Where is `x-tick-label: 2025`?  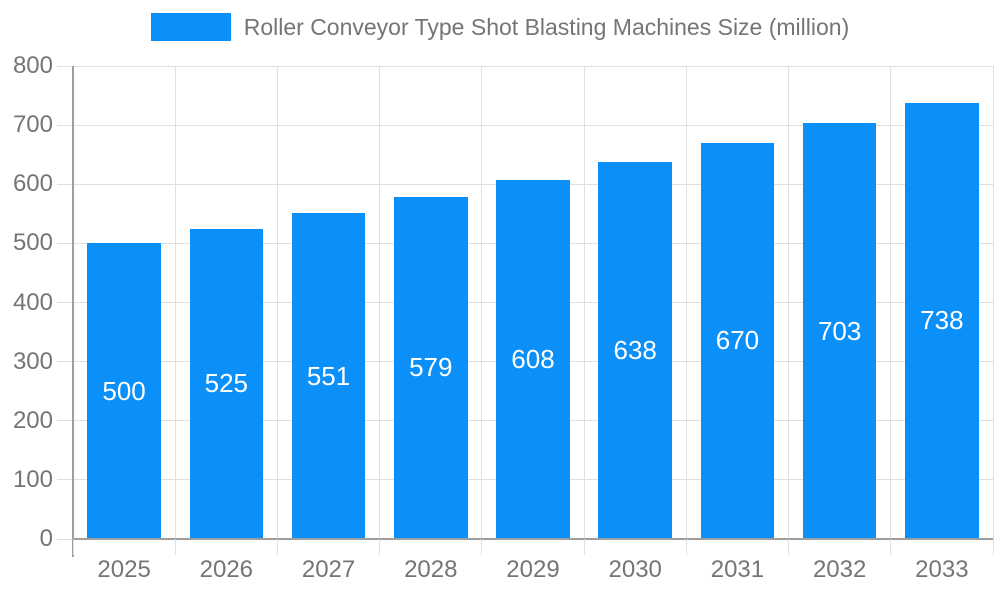
x-tick-label: 2025 is located at coordinates (124, 569).